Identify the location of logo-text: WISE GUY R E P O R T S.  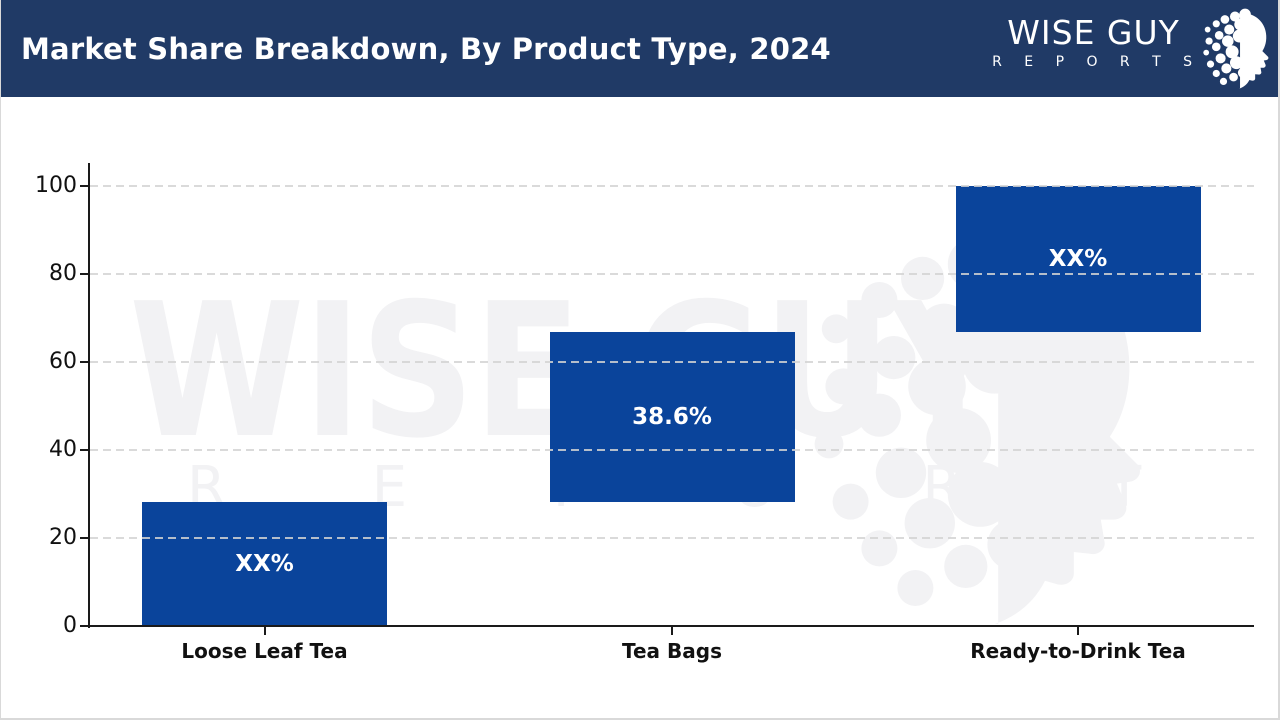
(1093, 41).